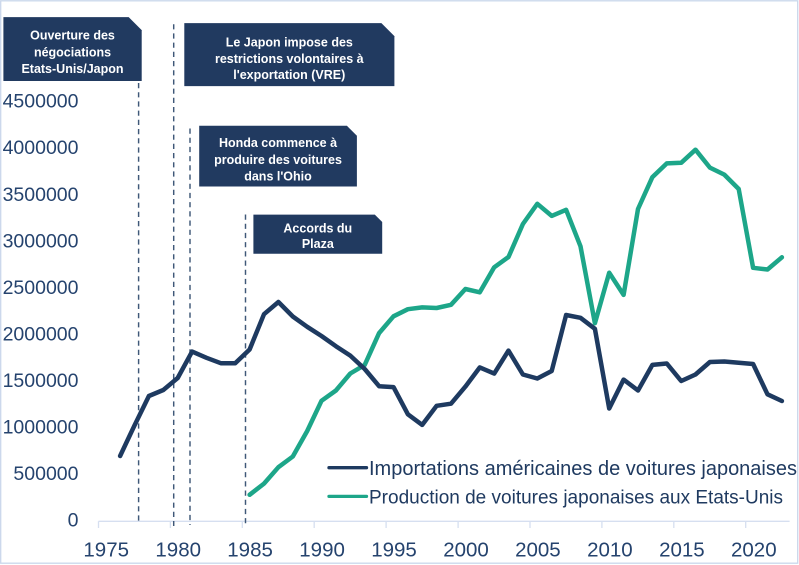 Image resolution: width=799 pixels, height=565 pixels. I want to click on svg-text: 2000, so click(466, 549).